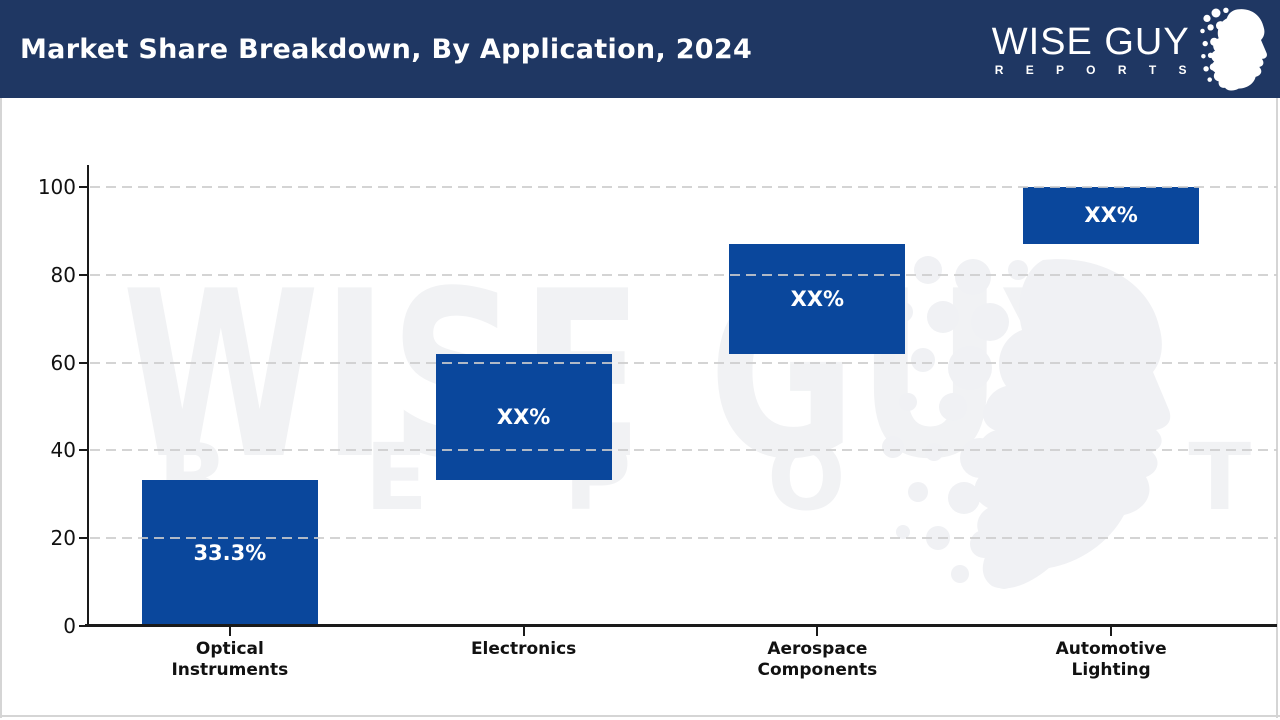  I want to click on x-tick-label: Electronics, so click(523, 649).